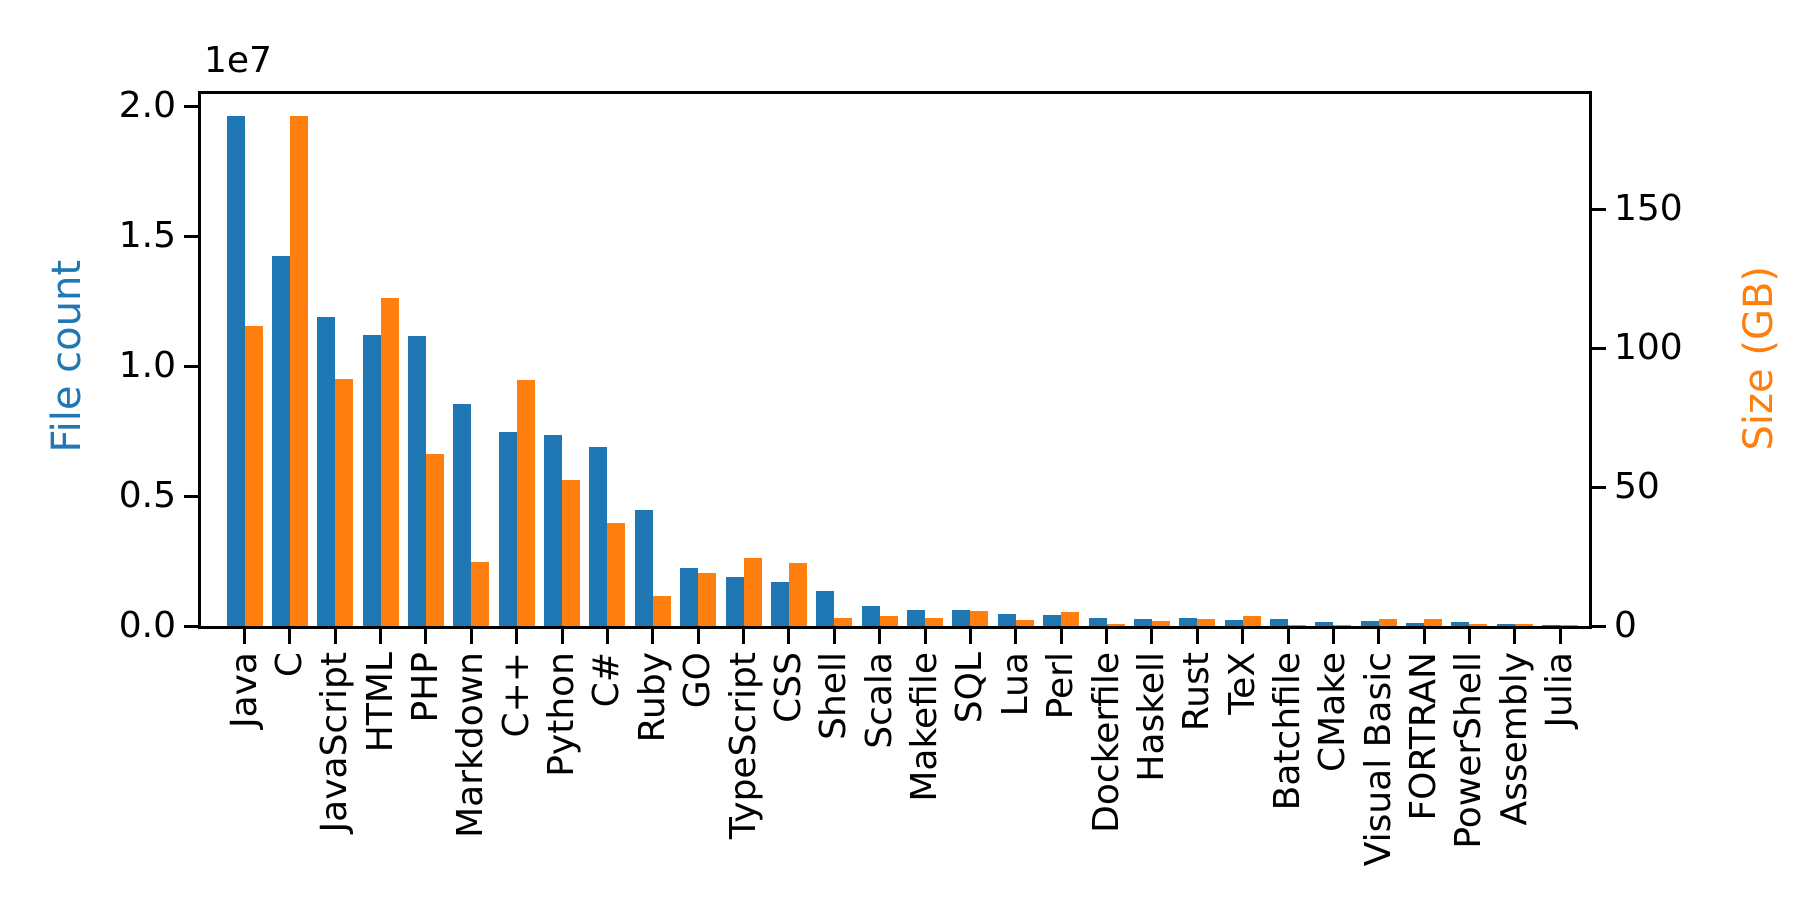 Image resolution: width=1800 pixels, height=900 pixels. Describe the element at coordinates (788, 687) in the screenshot. I see `x-tick-label-css: CSS` at that location.